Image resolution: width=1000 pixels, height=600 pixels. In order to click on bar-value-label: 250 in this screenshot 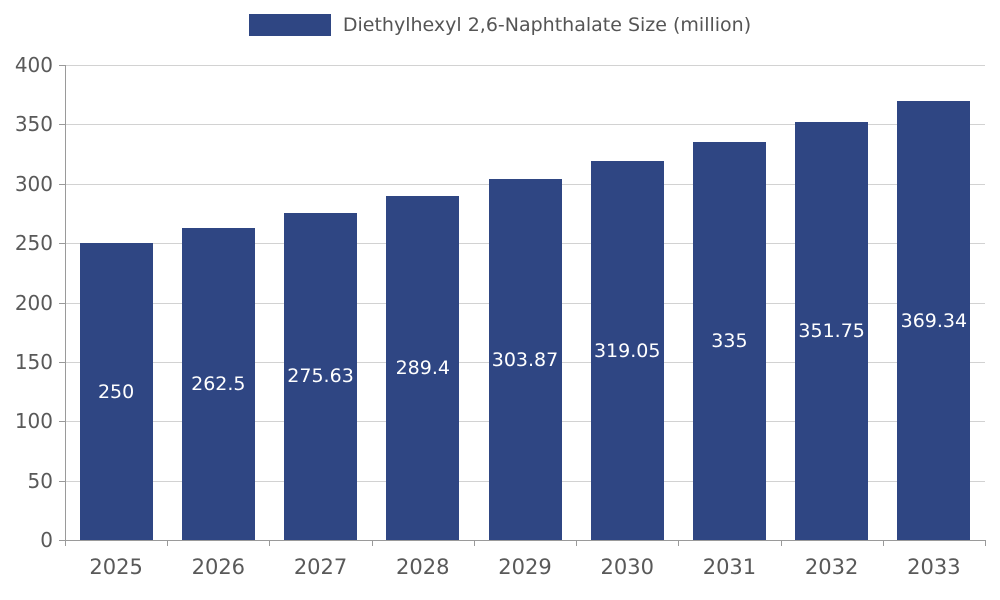, I will do `click(116, 391)`.